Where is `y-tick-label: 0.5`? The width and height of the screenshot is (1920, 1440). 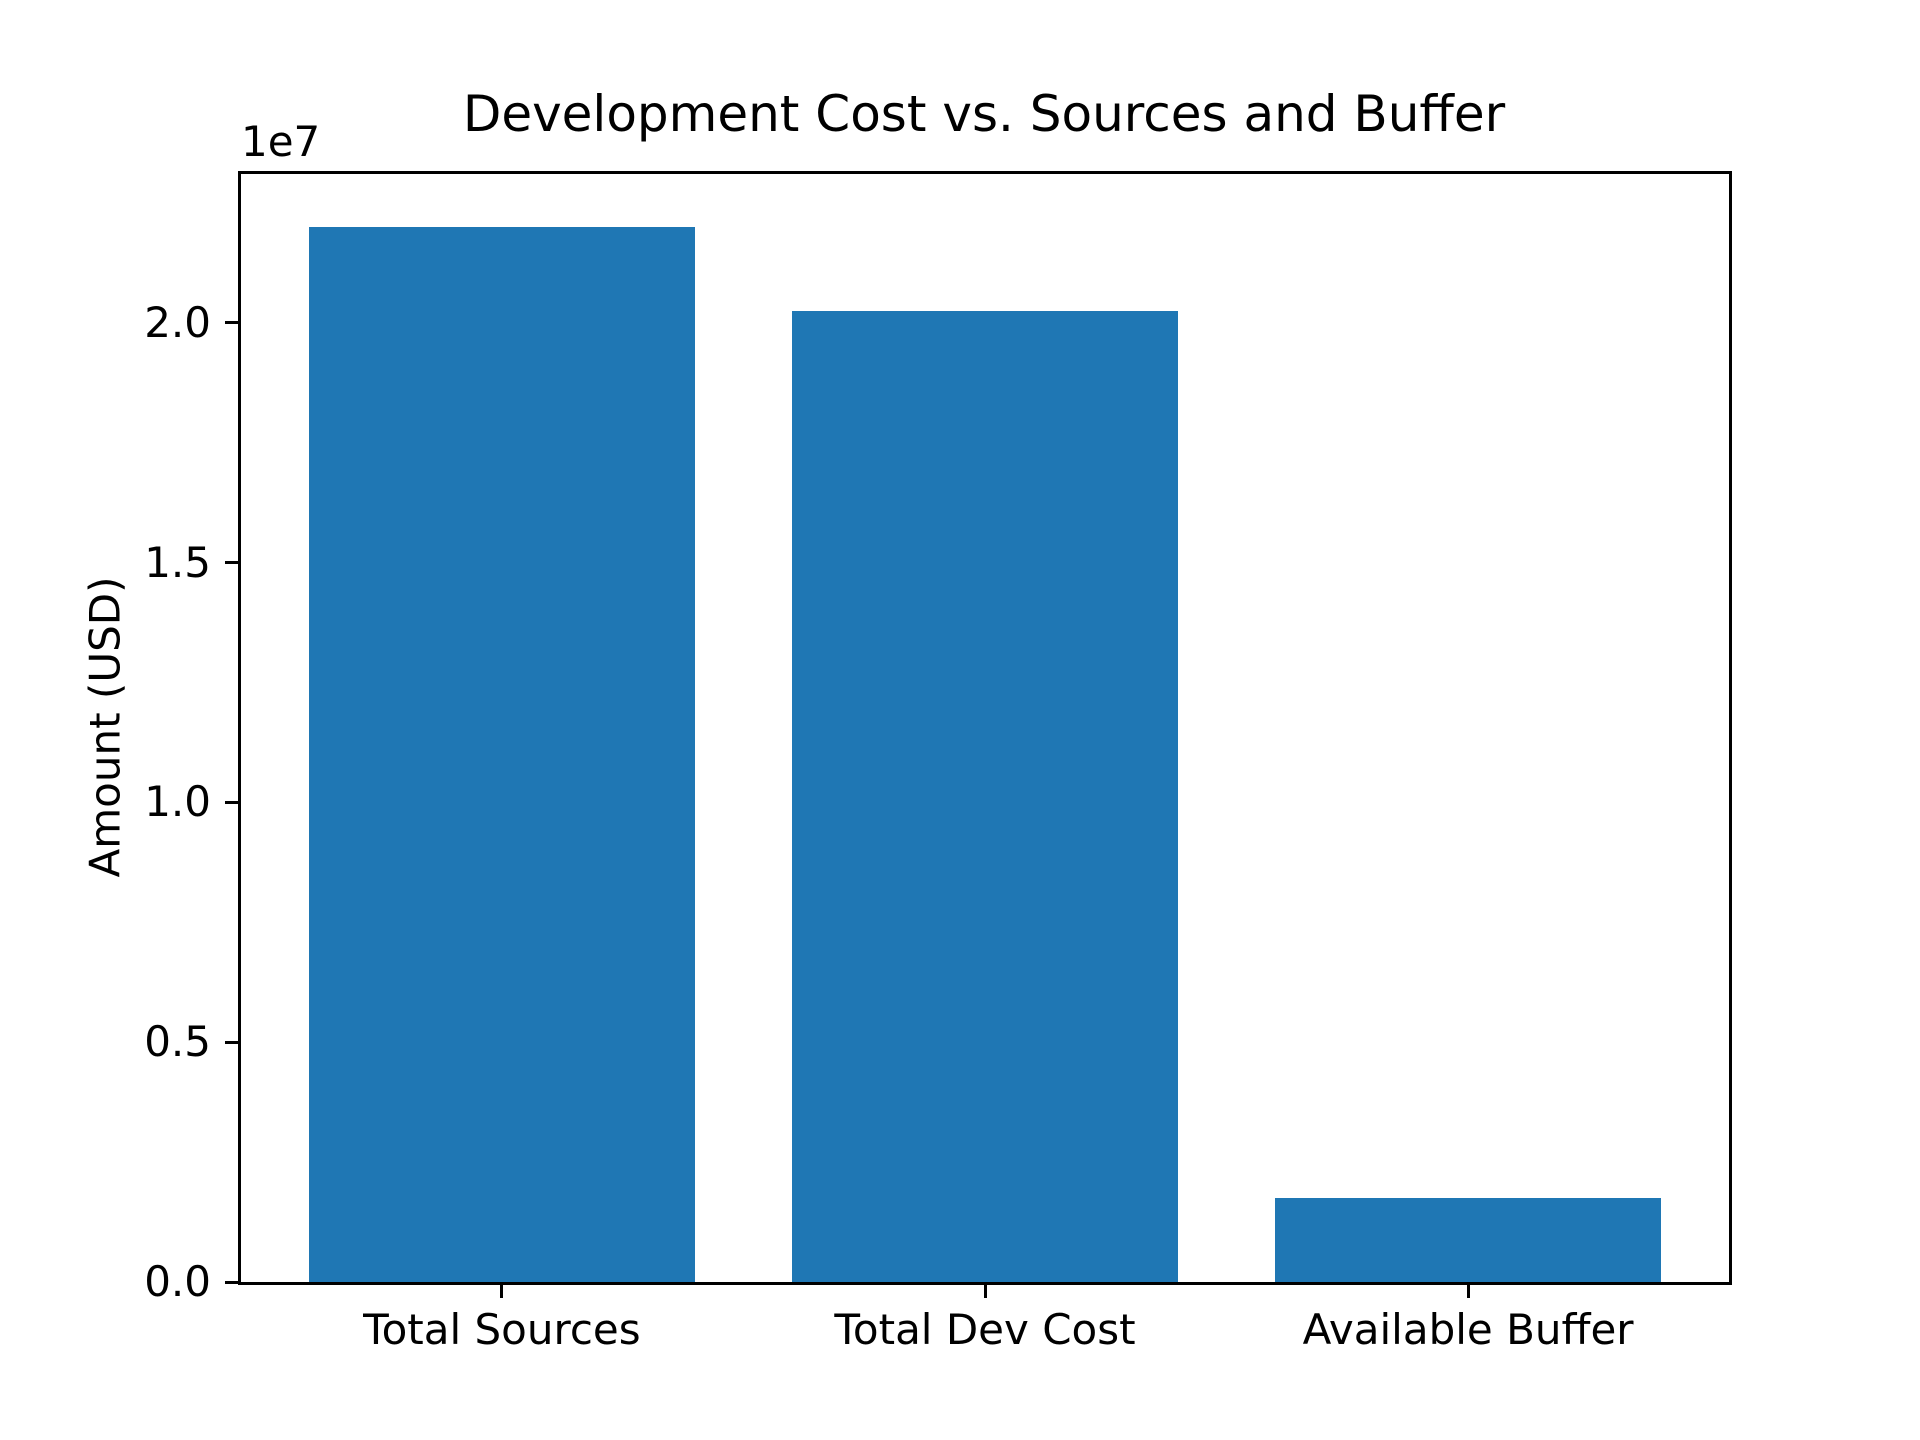
y-tick-label: 0.5 is located at coordinates (177, 1042).